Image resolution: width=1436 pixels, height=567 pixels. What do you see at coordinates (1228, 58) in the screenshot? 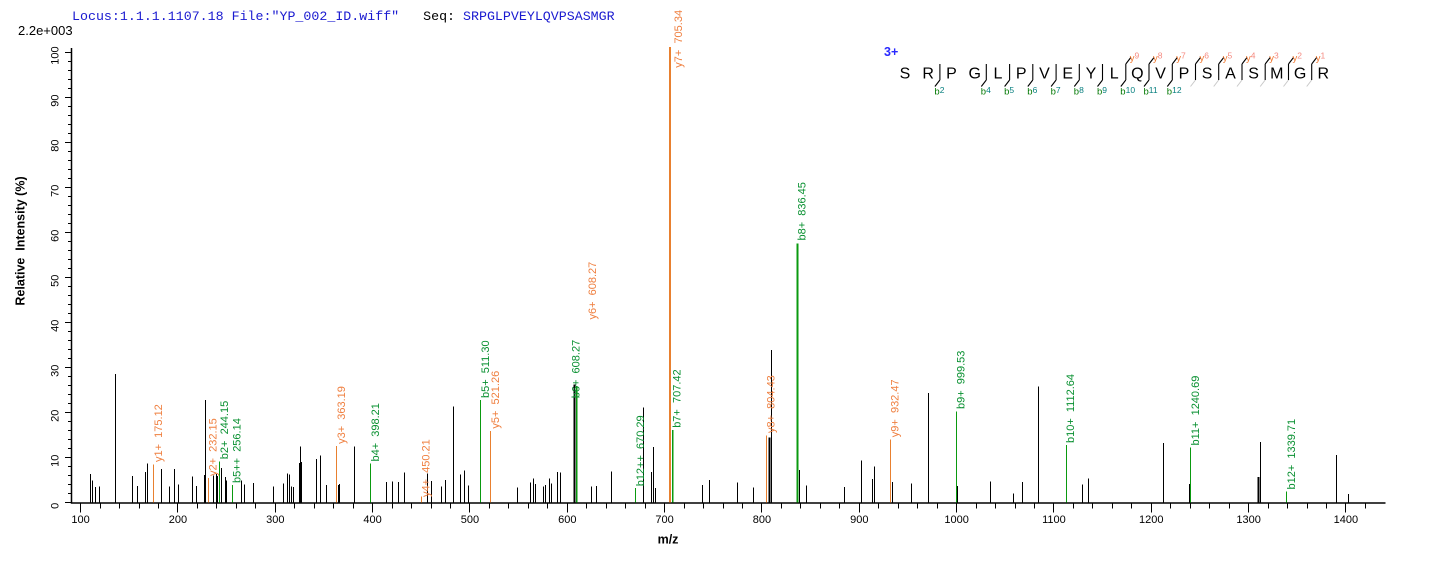
I see `svg-text: y5` at bounding box center [1228, 58].